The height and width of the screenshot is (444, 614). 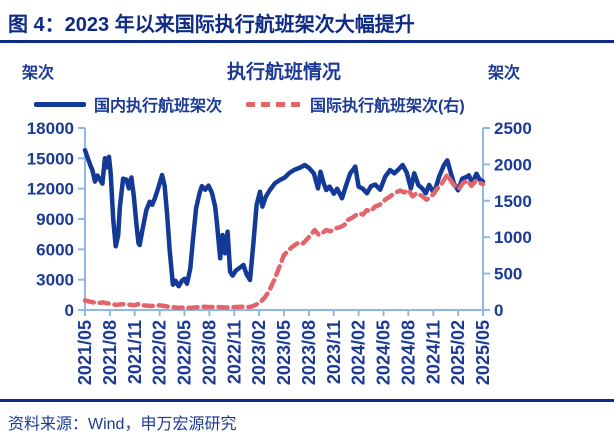 I want to click on x-axis-tick-label: 2025/02, so click(x=458, y=352).